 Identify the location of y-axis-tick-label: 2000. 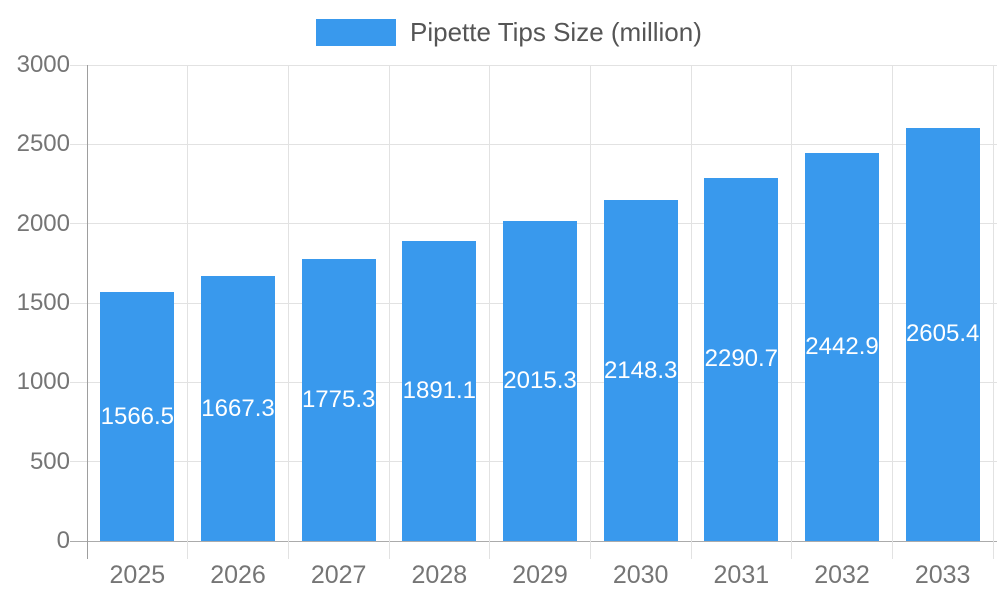
(43, 223).